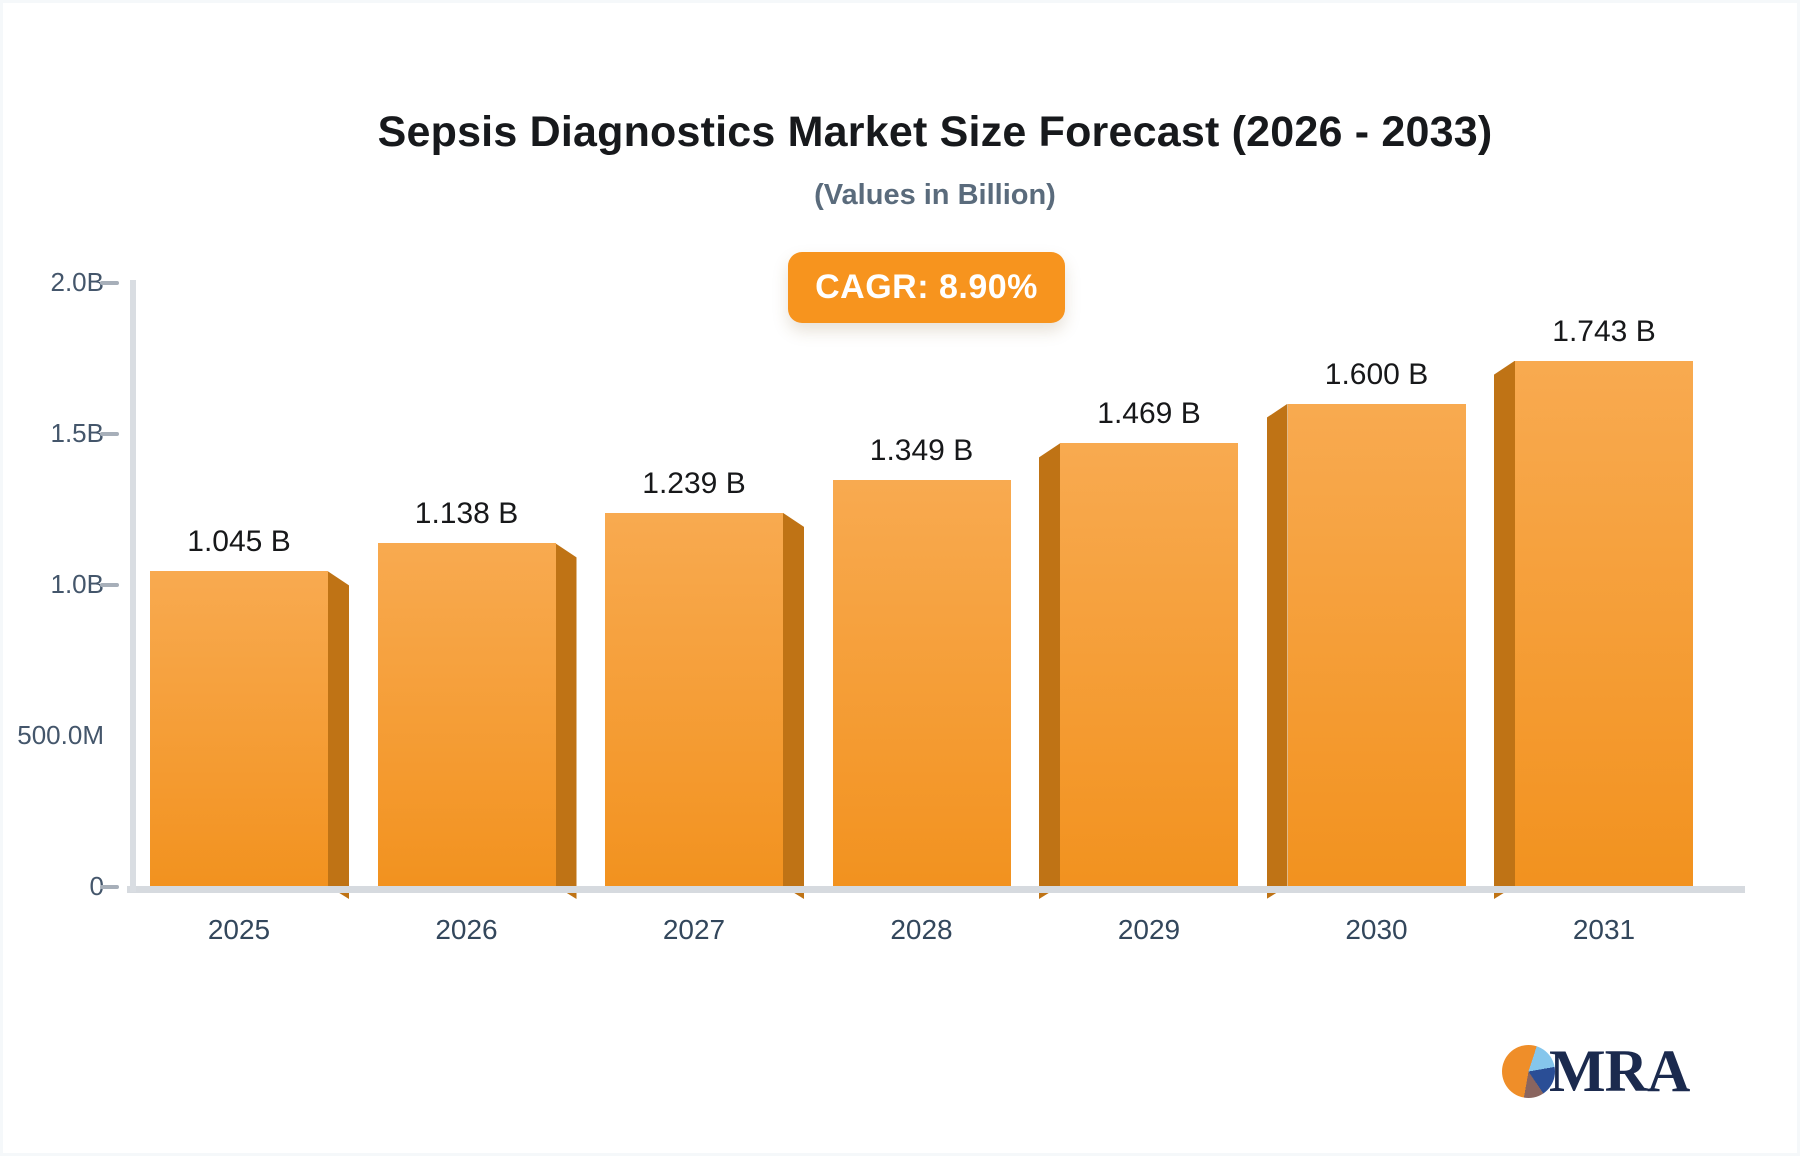  What do you see at coordinates (1528, 1071) in the screenshot?
I see `pie-chart-logo-icon` at bounding box center [1528, 1071].